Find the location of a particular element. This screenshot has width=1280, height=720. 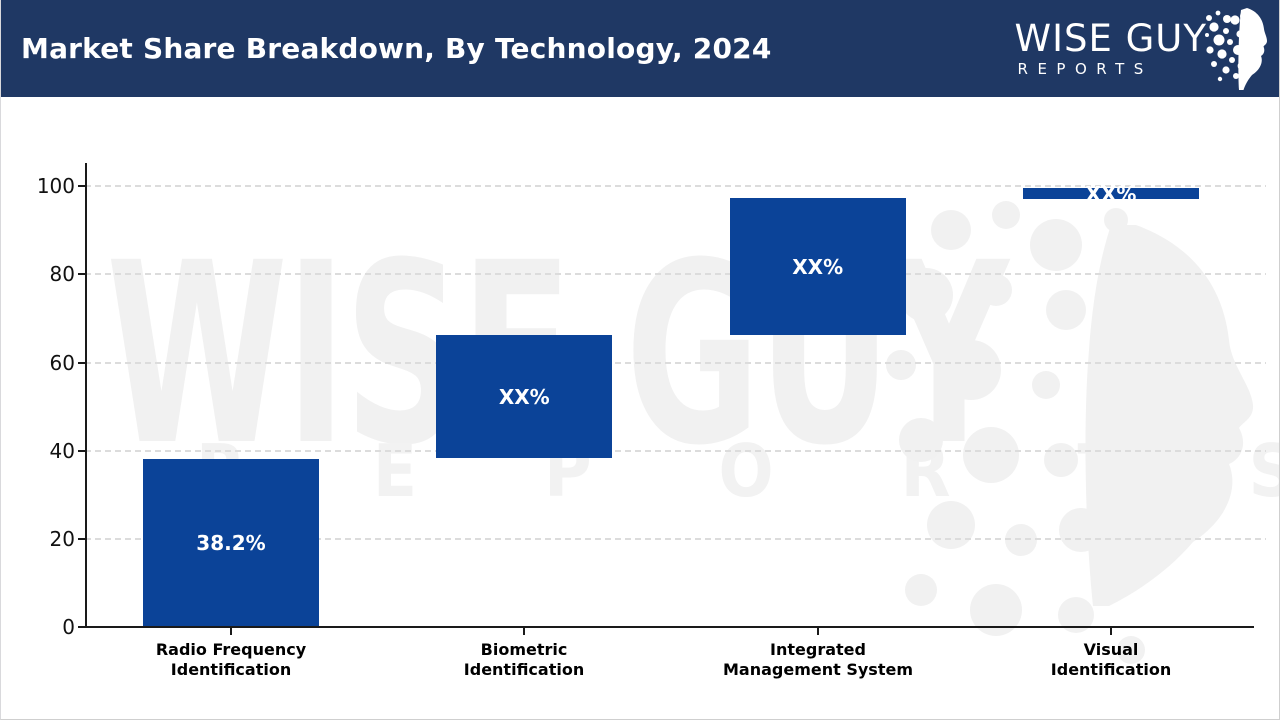

category-label-integrated-management-system: Integrated Management System is located at coordinates (818, 659).